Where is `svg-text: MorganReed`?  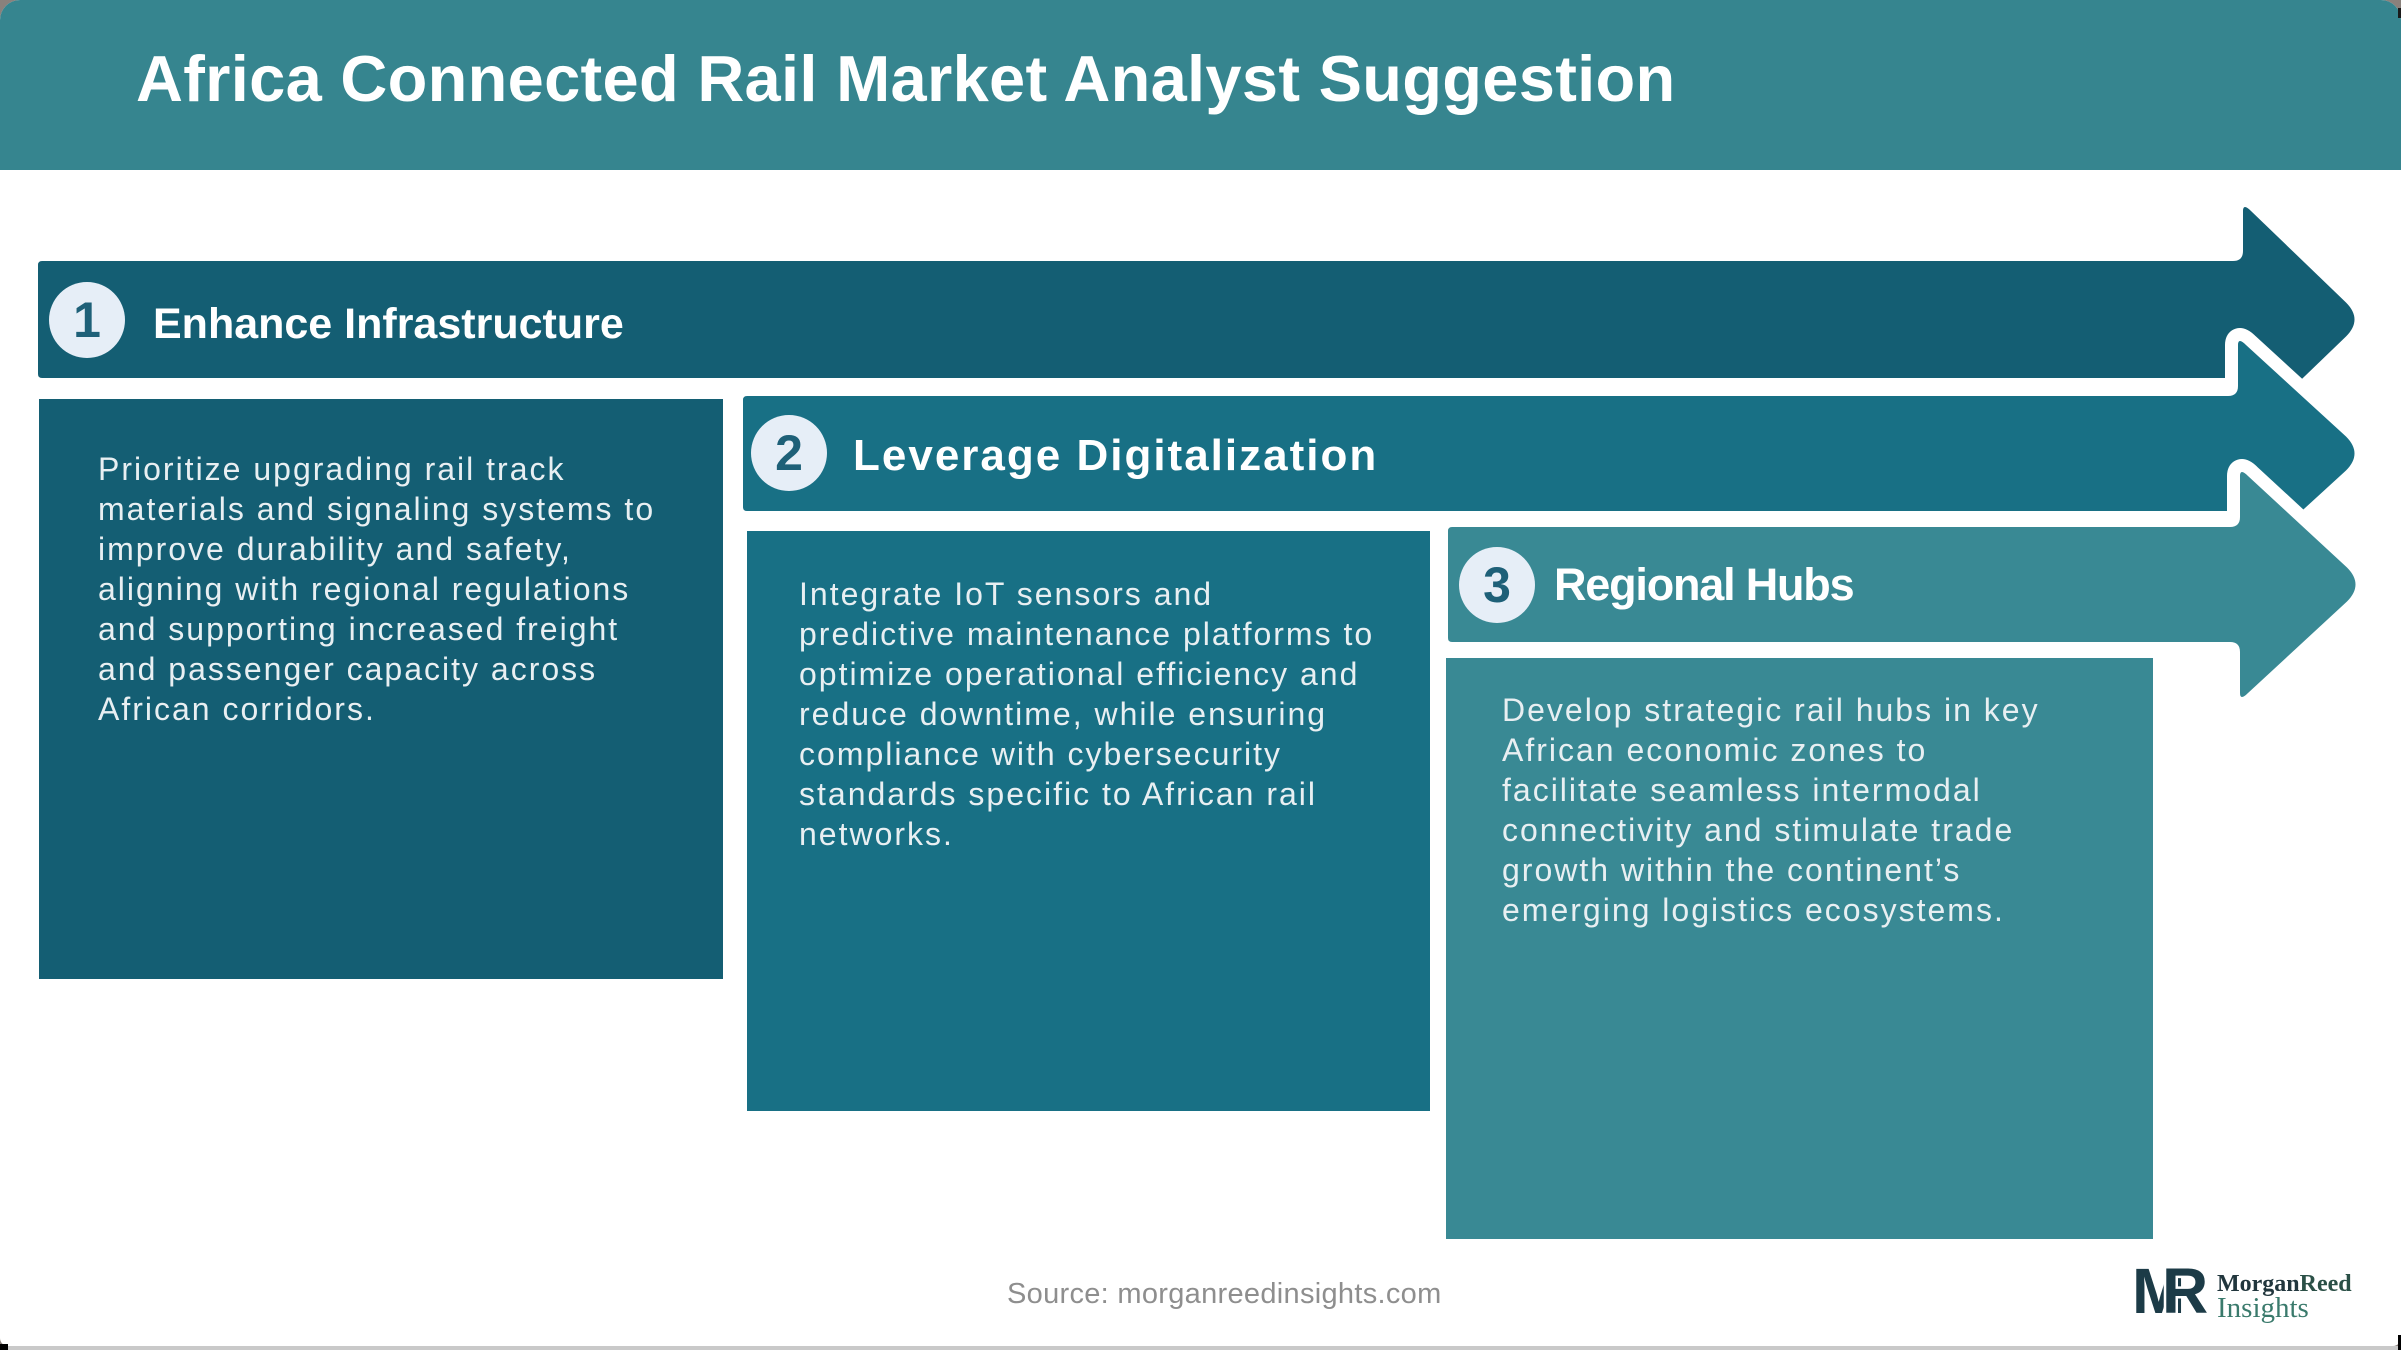
svg-text: MorganReed is located at coordinates (2284, 1284).